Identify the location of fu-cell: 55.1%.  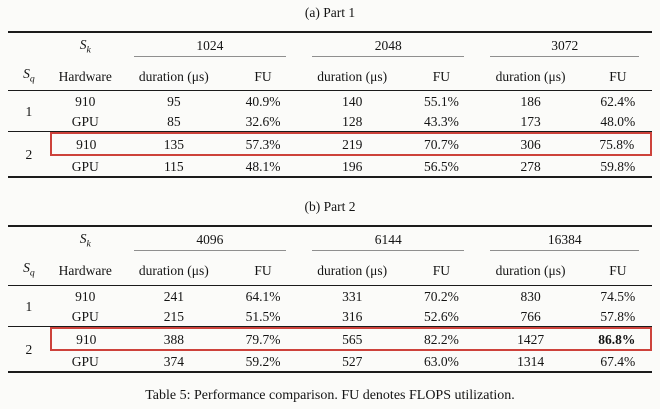
(441, 102).